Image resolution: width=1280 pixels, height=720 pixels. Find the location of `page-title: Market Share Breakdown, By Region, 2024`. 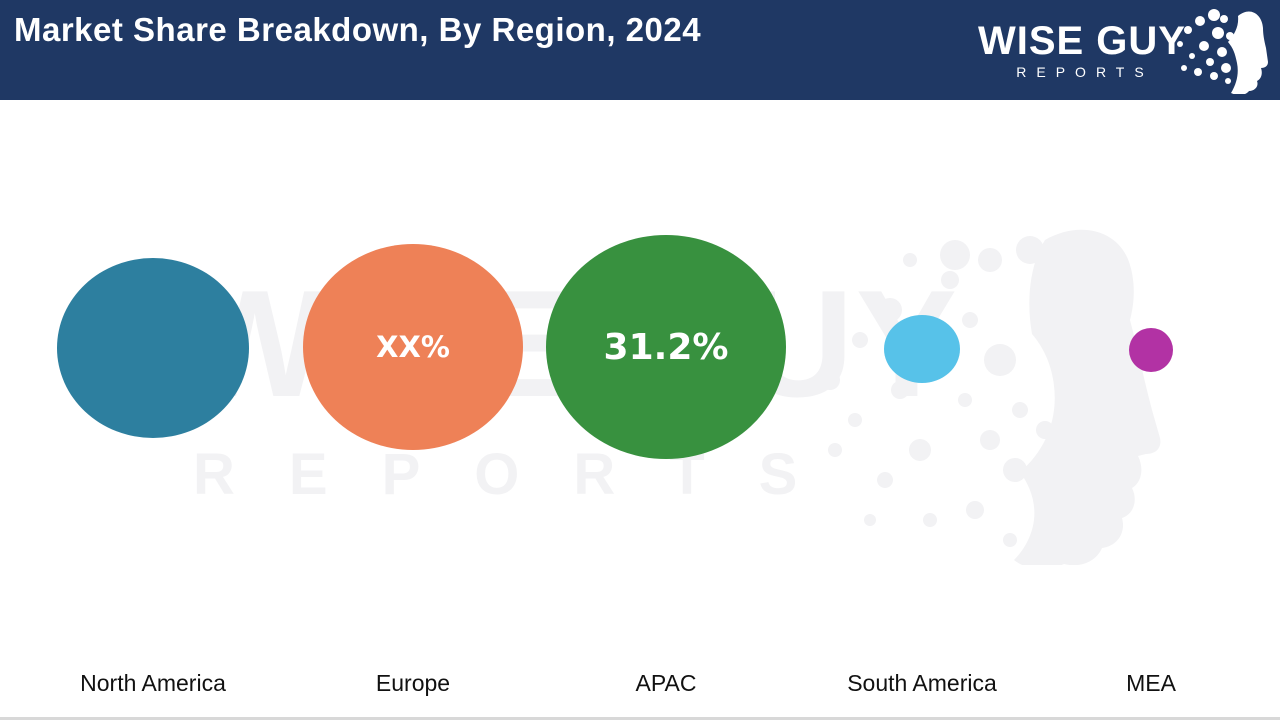

page-title: Market Share Breakdown, By Region, 2024 is located at coordinates (358, 29).